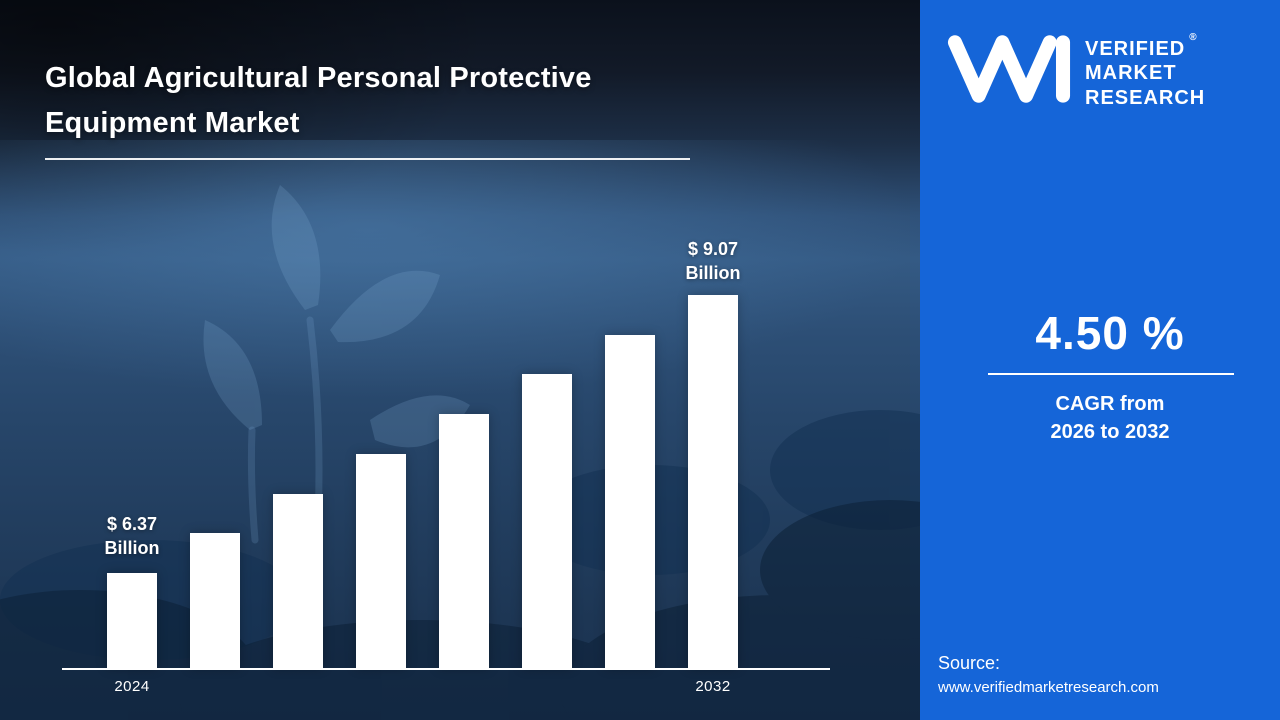 This screenshot has height=720, width=1280. Describe the element at coordinates (1110, 333) in the screenshot. I see `cagr-value: 4.50 %` at that location.